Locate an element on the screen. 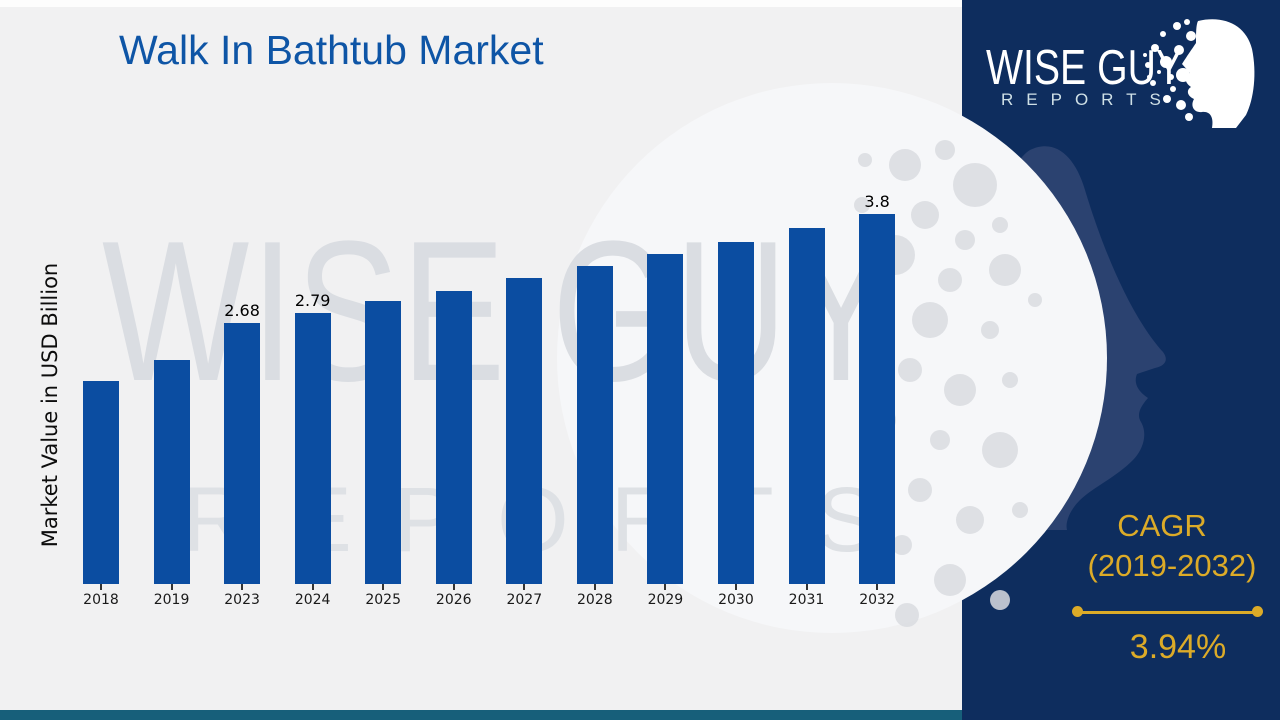 The width and height of the screenshot is (1280, 720). x-tick-label-2030: 2030 is located at coordinates (736, 600).